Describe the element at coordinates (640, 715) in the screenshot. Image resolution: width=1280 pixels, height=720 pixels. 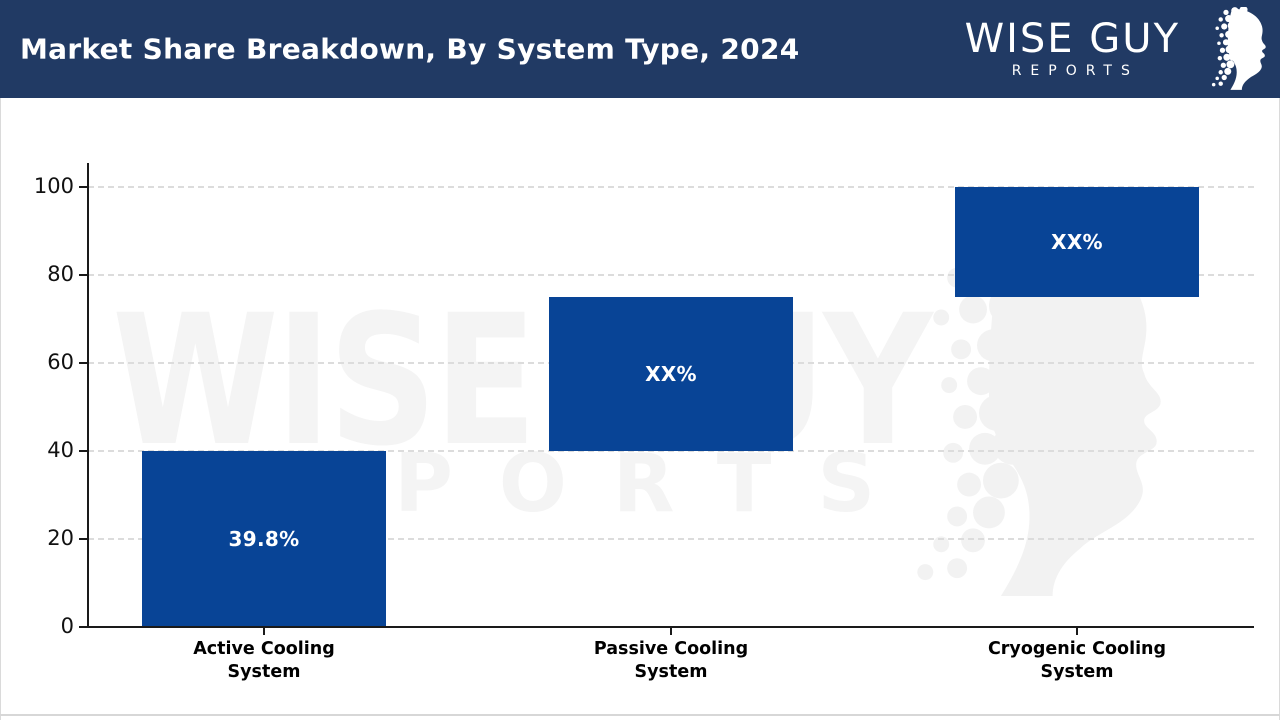
I see `frame-edge-bottom` at that location.